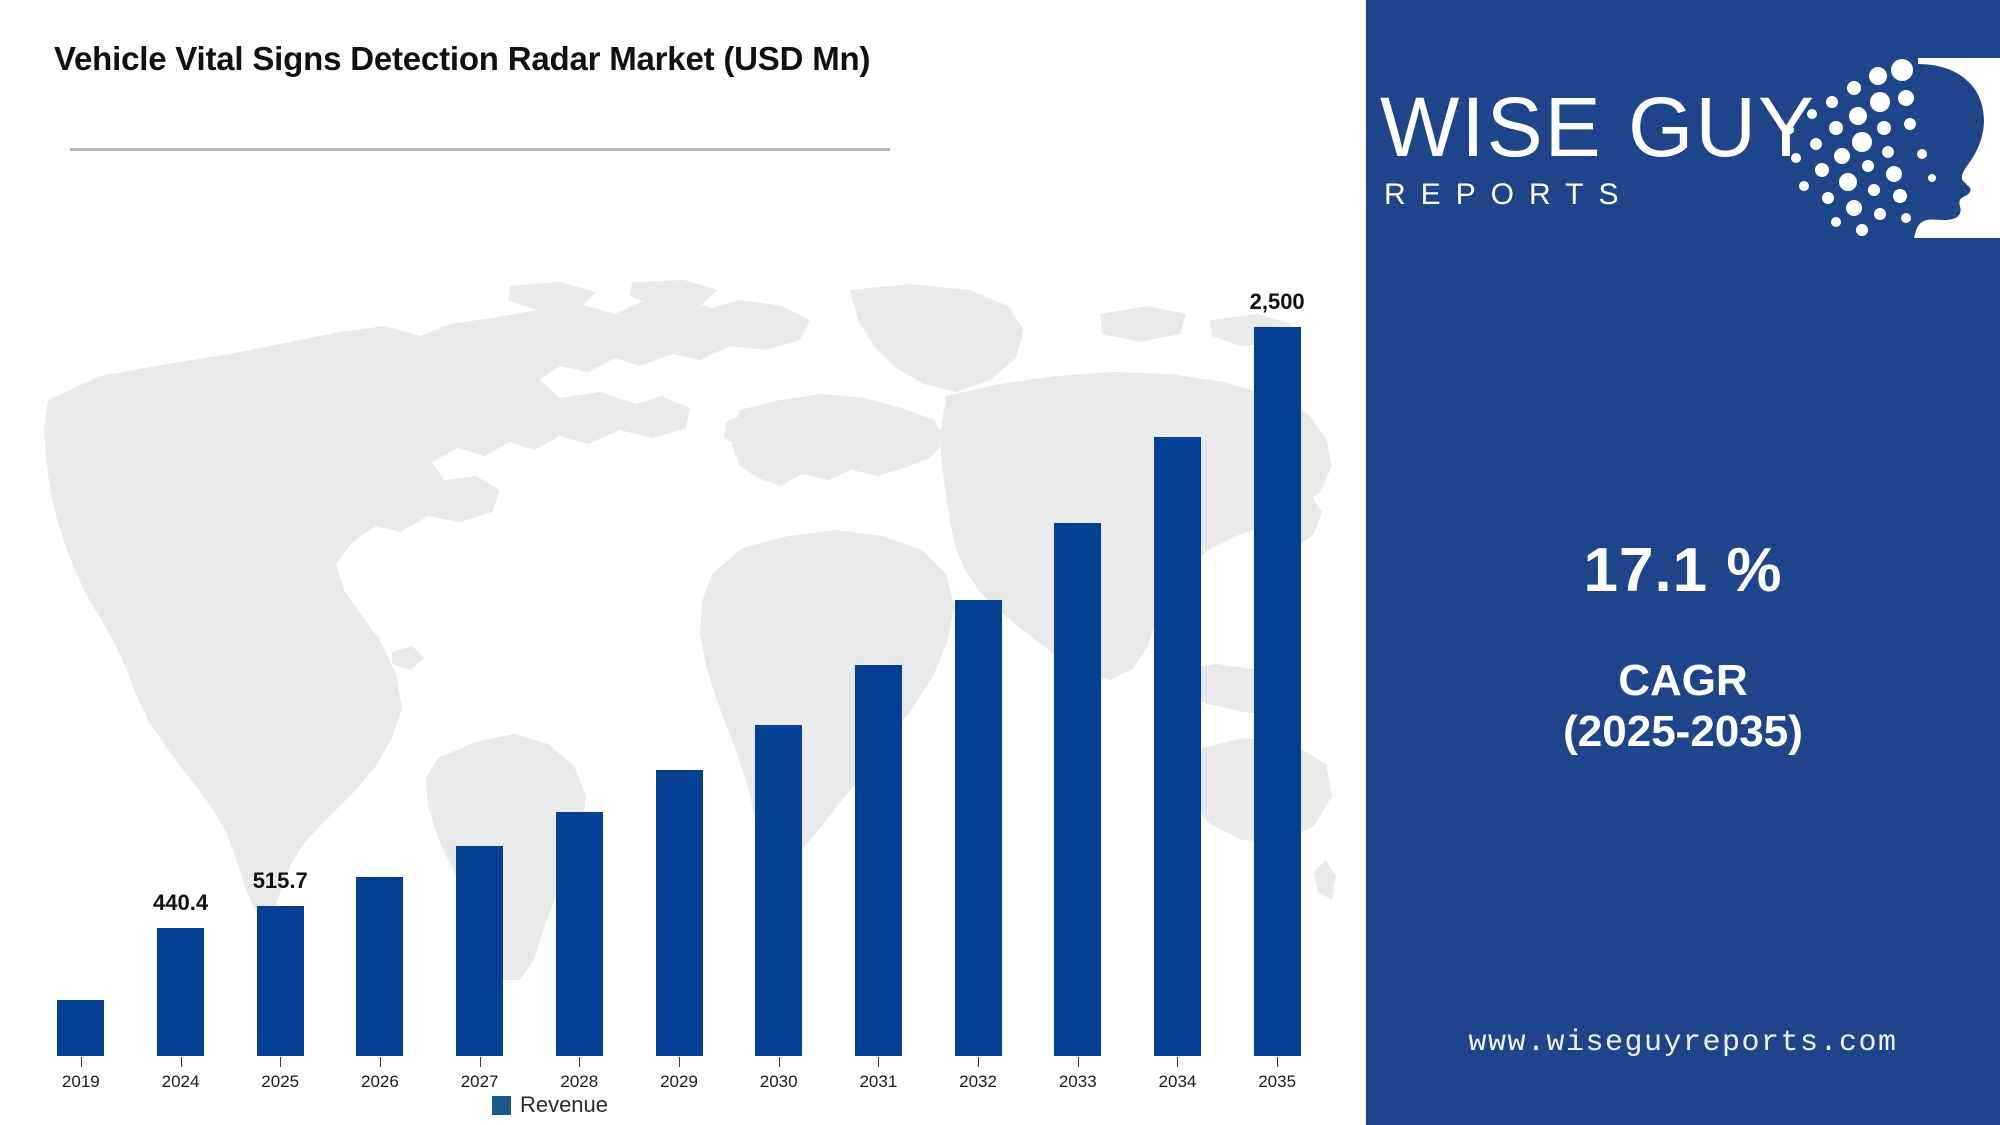 This screenshot has width=2000, height=1125. I want to click on svg-text: REPORTS, so click(1508, 194).